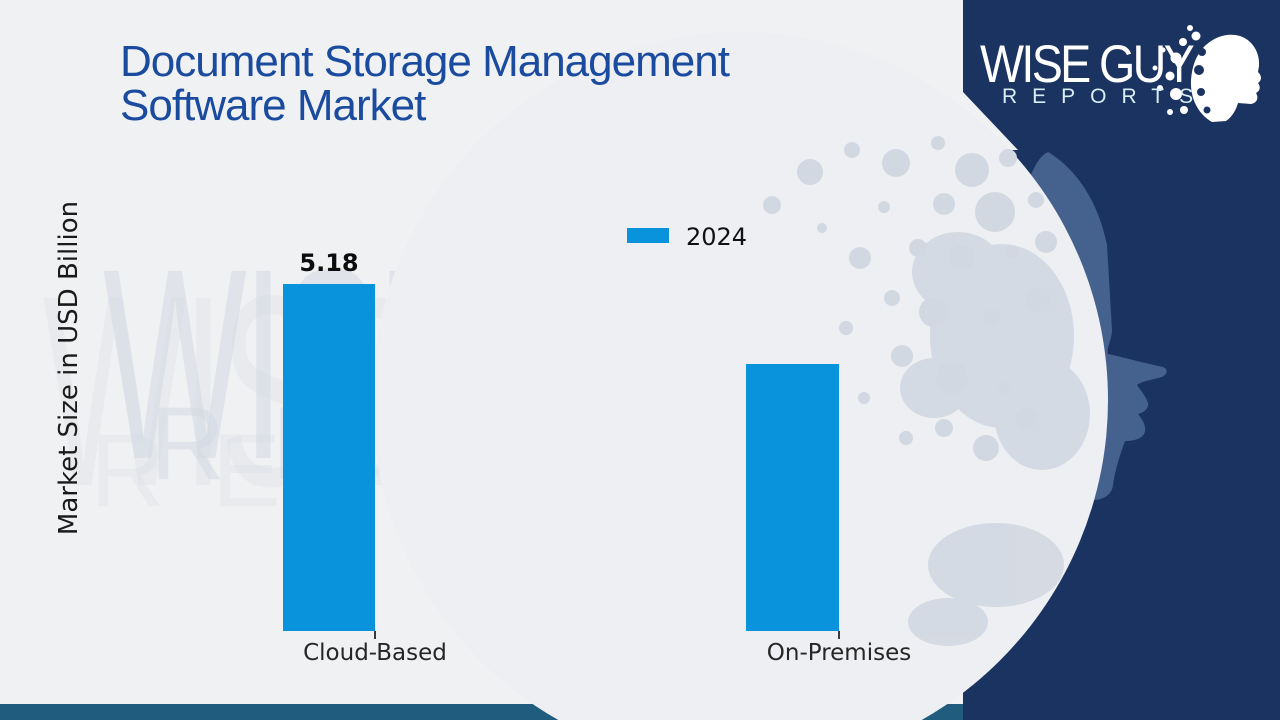 The image size is (1280, 720). What do you see at coordinates (273, 105) in the screenshot?
I see `title-line-2: Software Market` at bounding box center [273, 105].